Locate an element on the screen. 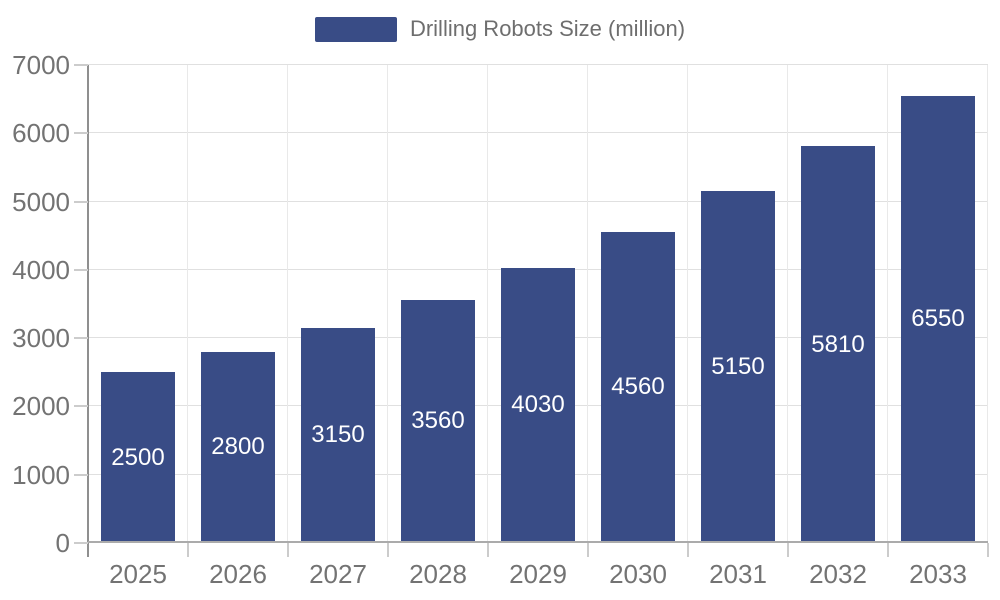 This screenshot has height=600, width=1000. bar-value-label: 2800 is located at coordinates (238, 447).